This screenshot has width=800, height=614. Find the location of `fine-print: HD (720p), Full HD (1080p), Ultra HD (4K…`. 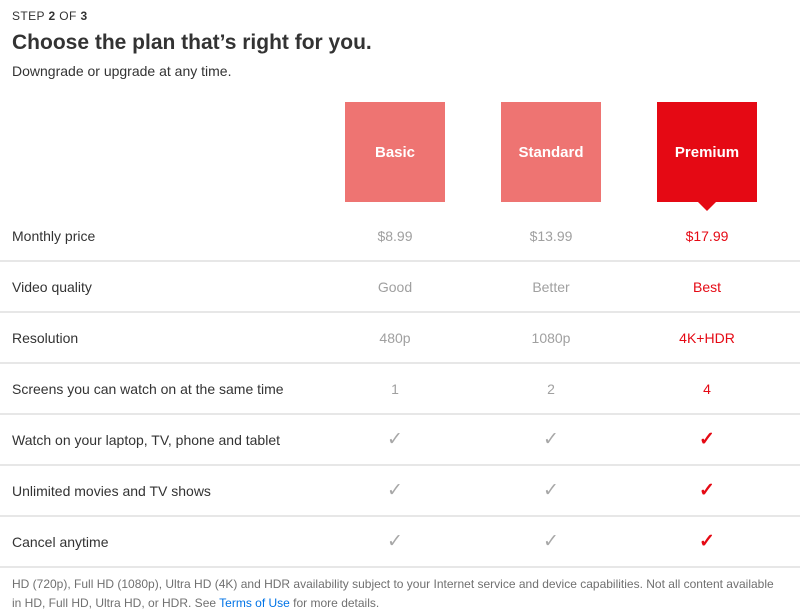

fine-print: HD (720p), Full HD (1080p), Ultra HD (4K… is located at coordinates (398, 590).